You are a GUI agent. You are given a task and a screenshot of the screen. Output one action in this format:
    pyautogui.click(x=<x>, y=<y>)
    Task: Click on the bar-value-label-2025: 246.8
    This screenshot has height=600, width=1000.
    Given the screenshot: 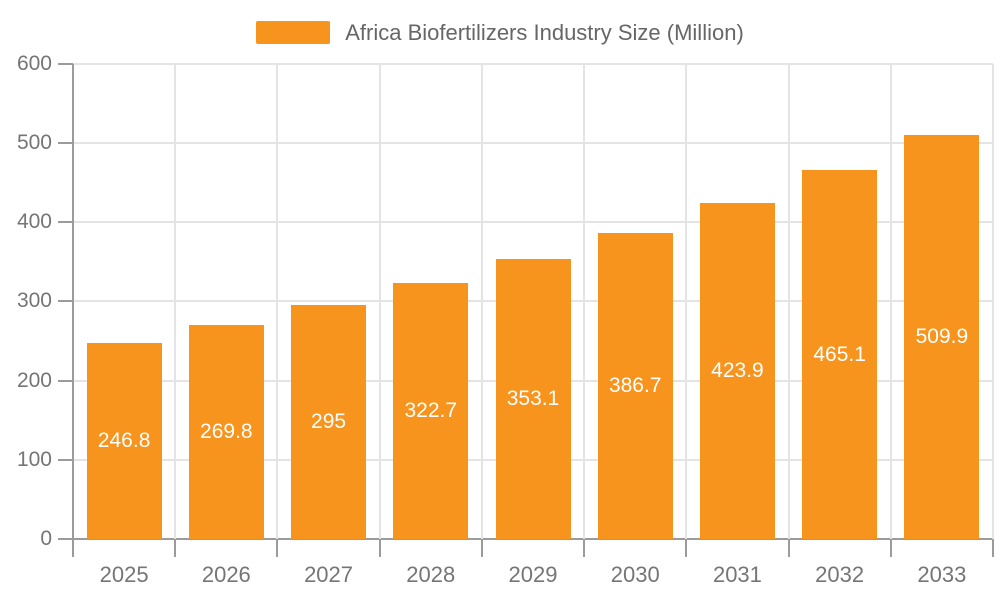 What is the action you would take?
    pyautogui.click(x=124, y=441)
    